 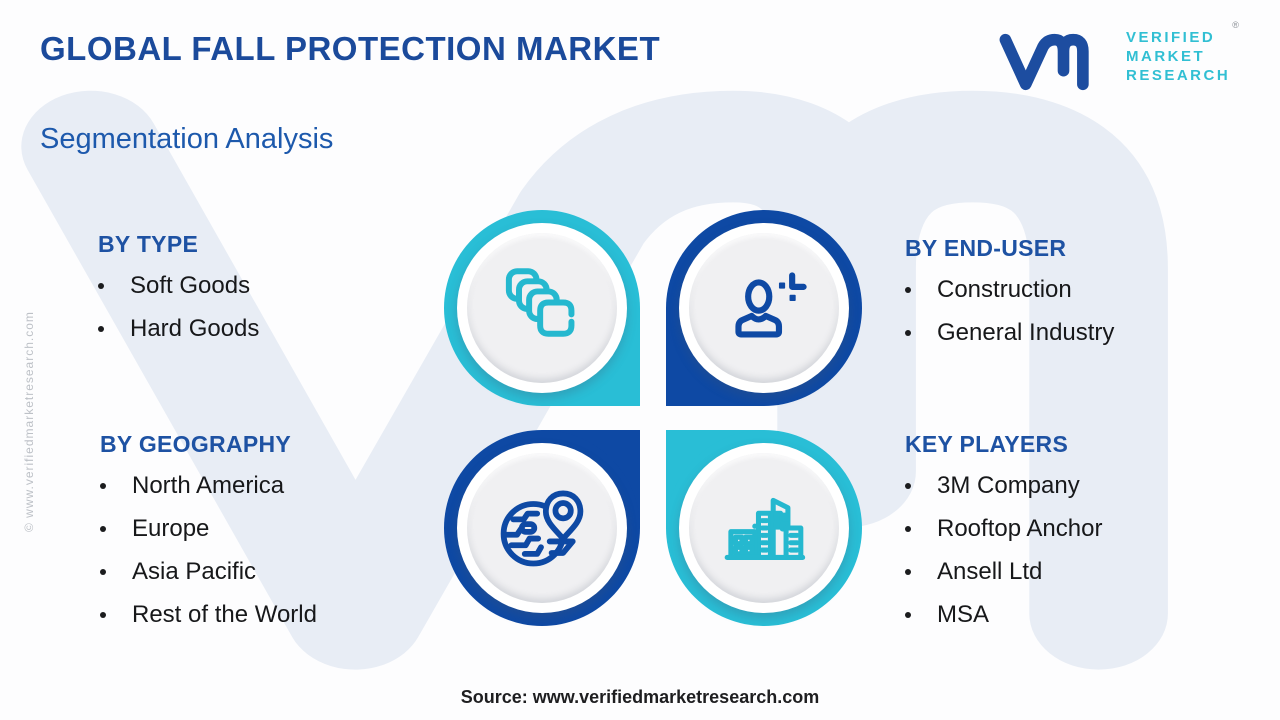 I want to click on item-label: General Industry, so click(x=1026, y=332).